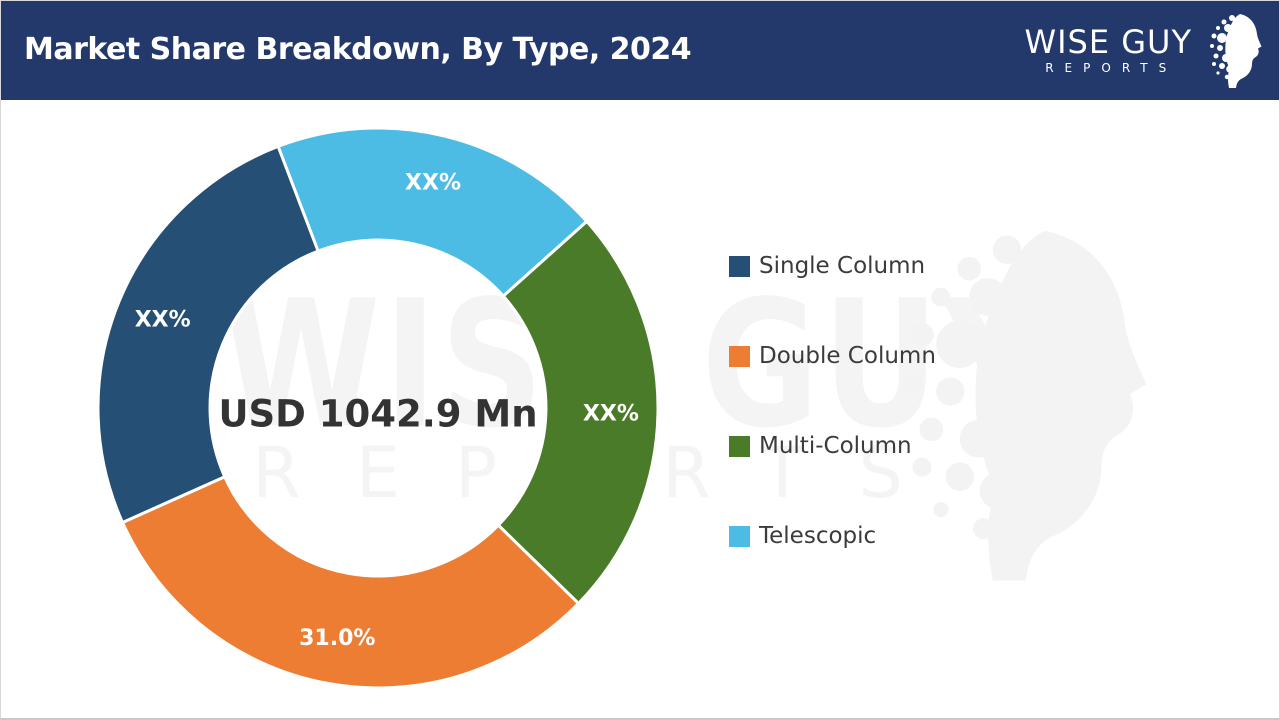 Image resolution: width=1280 pixels, height=720 pixels. What do you see at coordinates (842, 266) in the screenshot?
I see `legend-label: Single Column` at bounding box center [842, 266].